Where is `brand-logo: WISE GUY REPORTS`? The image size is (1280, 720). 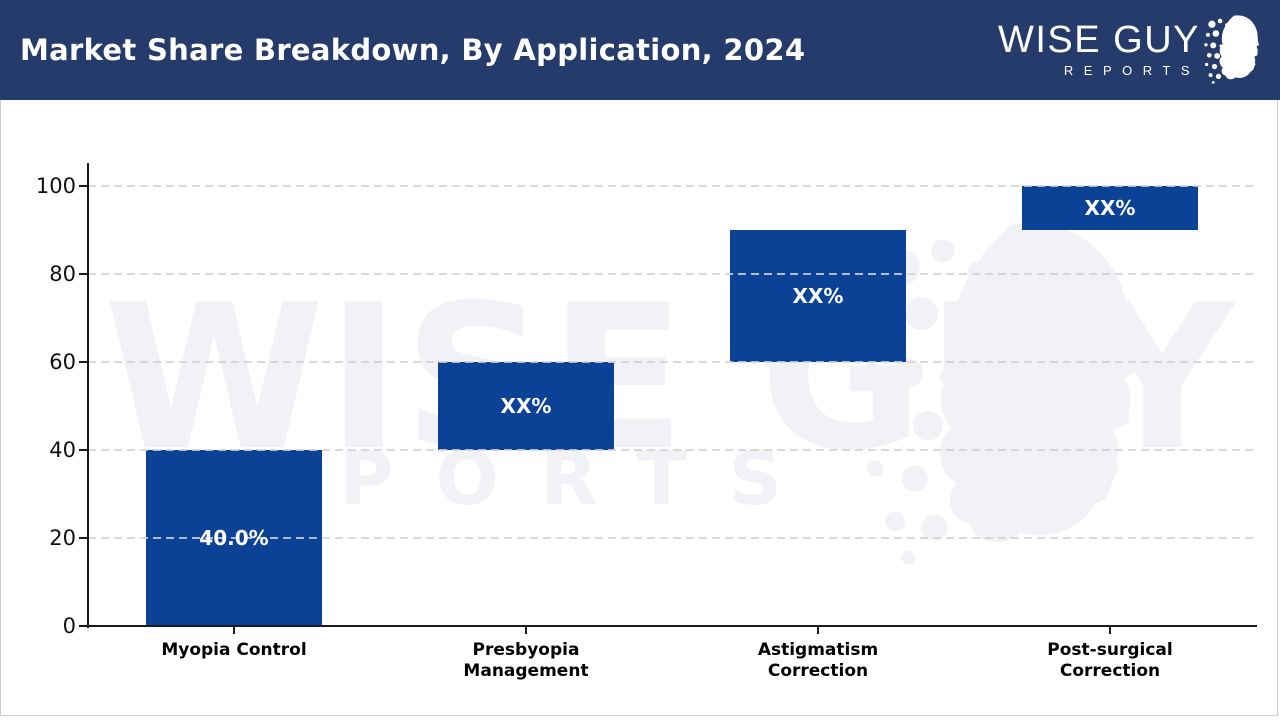 brand-logo: WISE GUY REPORTS is located at coordinates (1133, 50).